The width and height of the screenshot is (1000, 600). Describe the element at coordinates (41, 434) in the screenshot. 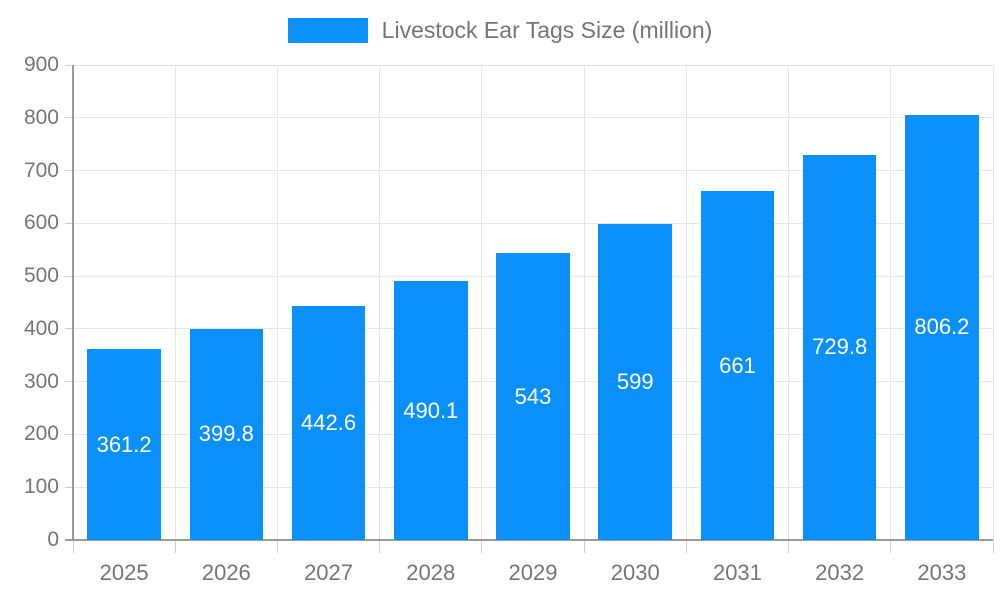

I see `y-tick-label: 200` at that location.